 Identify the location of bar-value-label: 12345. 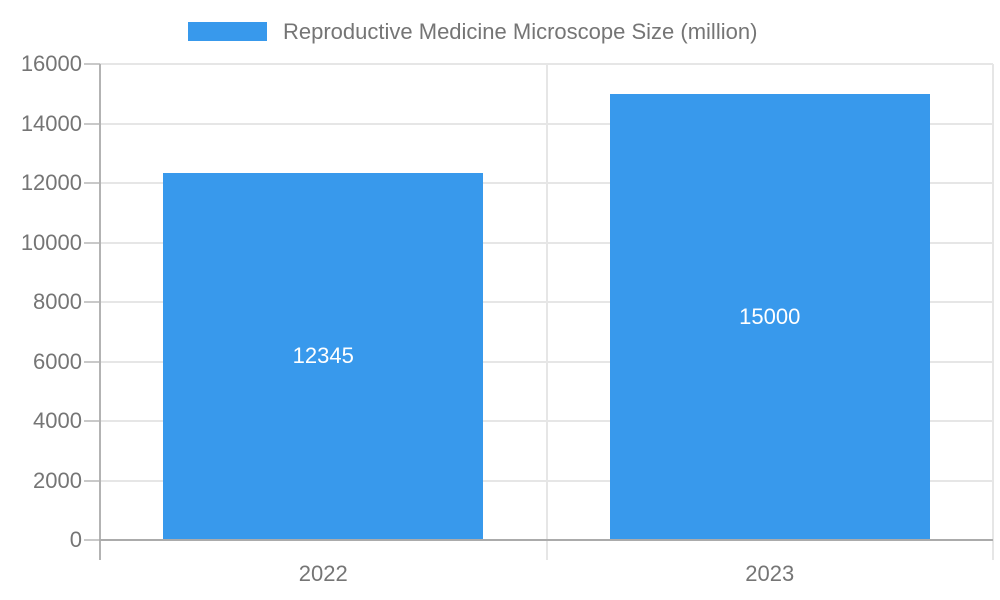
(323, 356).